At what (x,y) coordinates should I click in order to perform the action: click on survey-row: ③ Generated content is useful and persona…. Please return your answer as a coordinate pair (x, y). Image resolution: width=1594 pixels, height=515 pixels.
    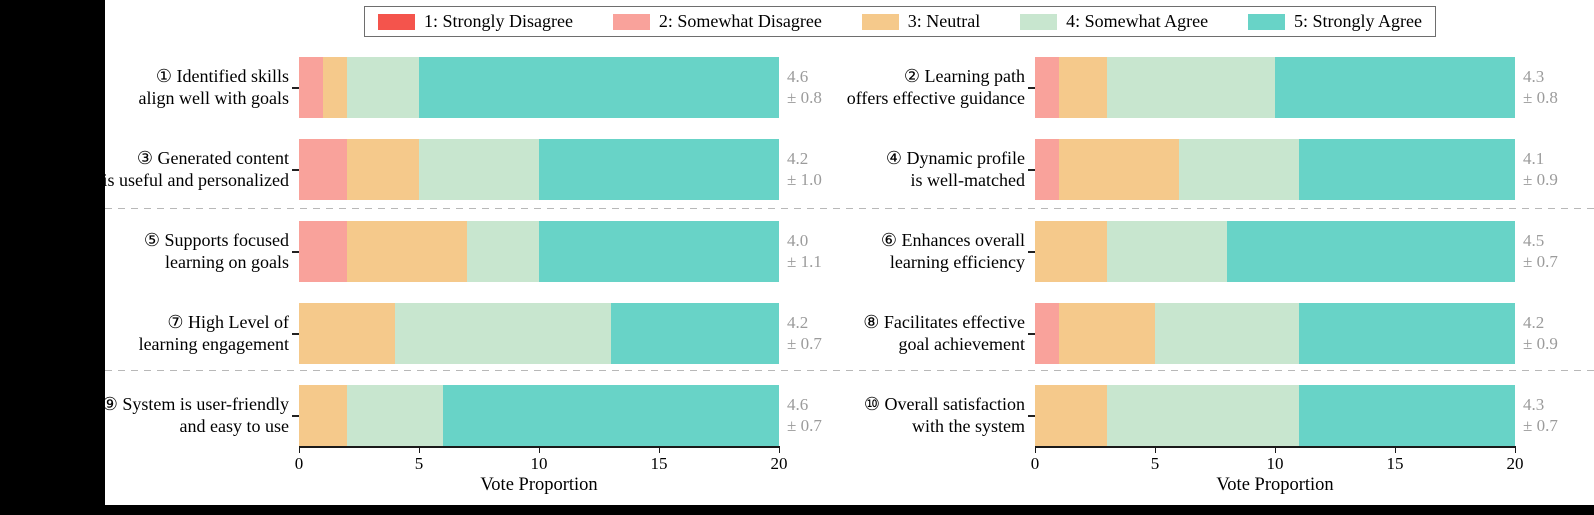
    Looking at the image, I should click on (849, 169).